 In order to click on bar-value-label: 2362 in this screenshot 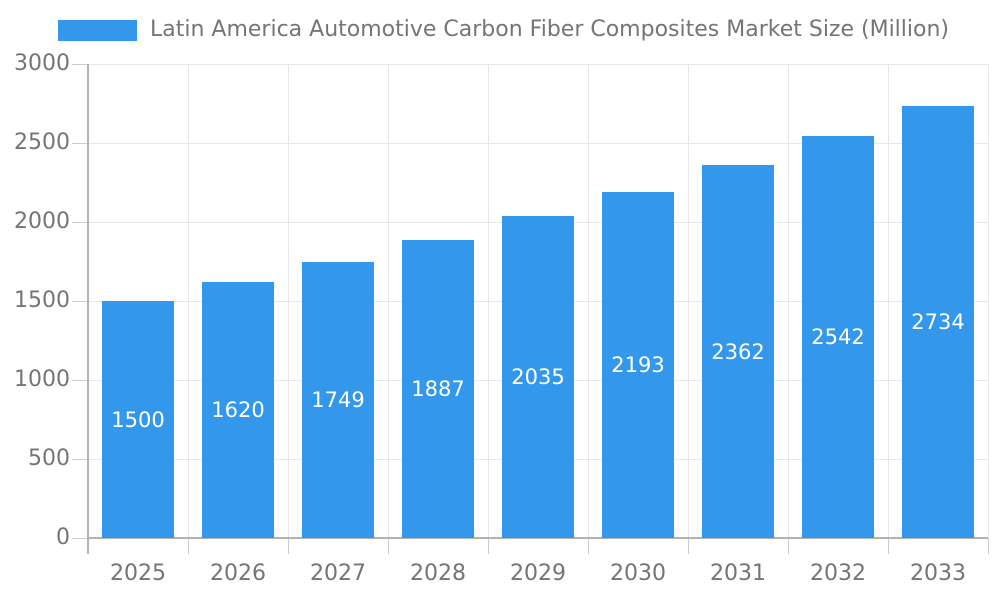, I will do `click(738, 351)`.